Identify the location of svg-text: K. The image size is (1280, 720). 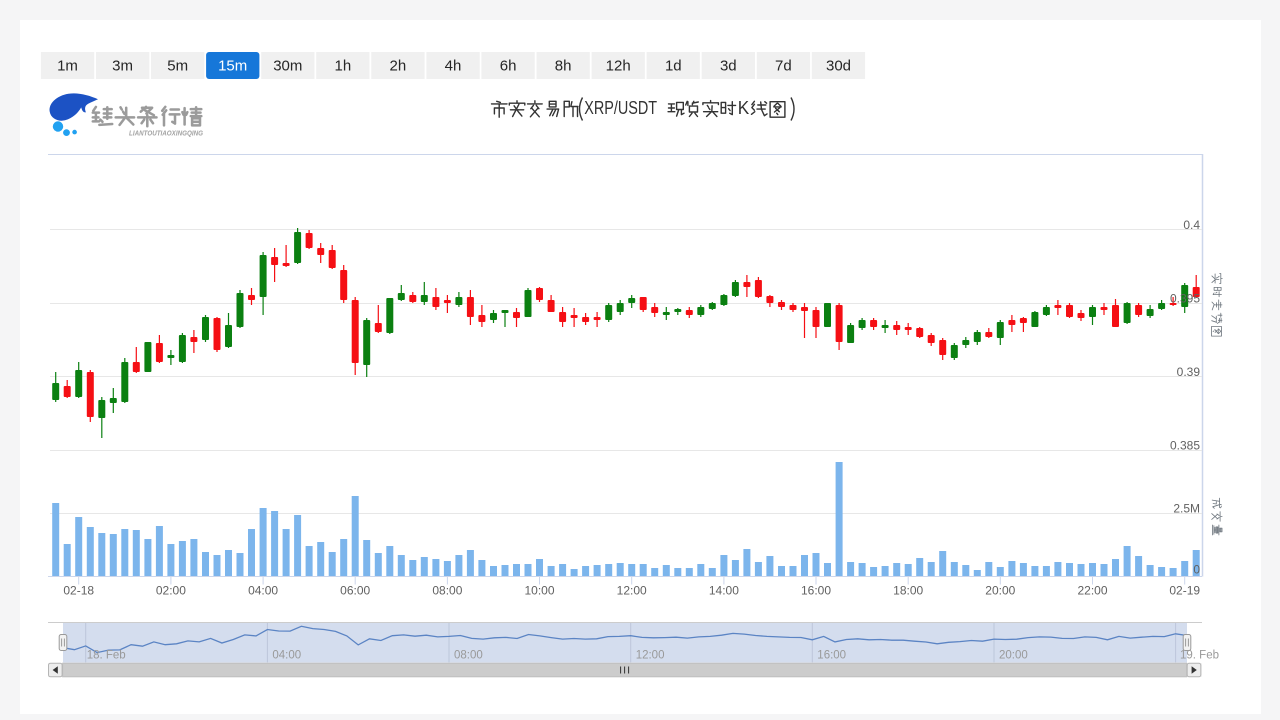
(744, 107).